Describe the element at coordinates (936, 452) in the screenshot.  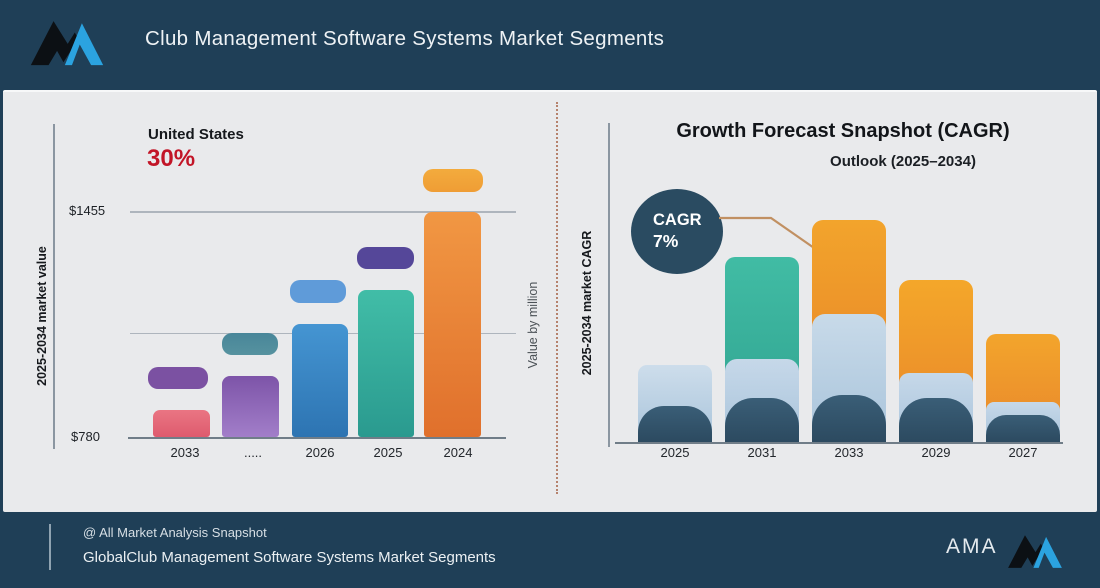
I see `right-x-label-2029: 2029` at that location.